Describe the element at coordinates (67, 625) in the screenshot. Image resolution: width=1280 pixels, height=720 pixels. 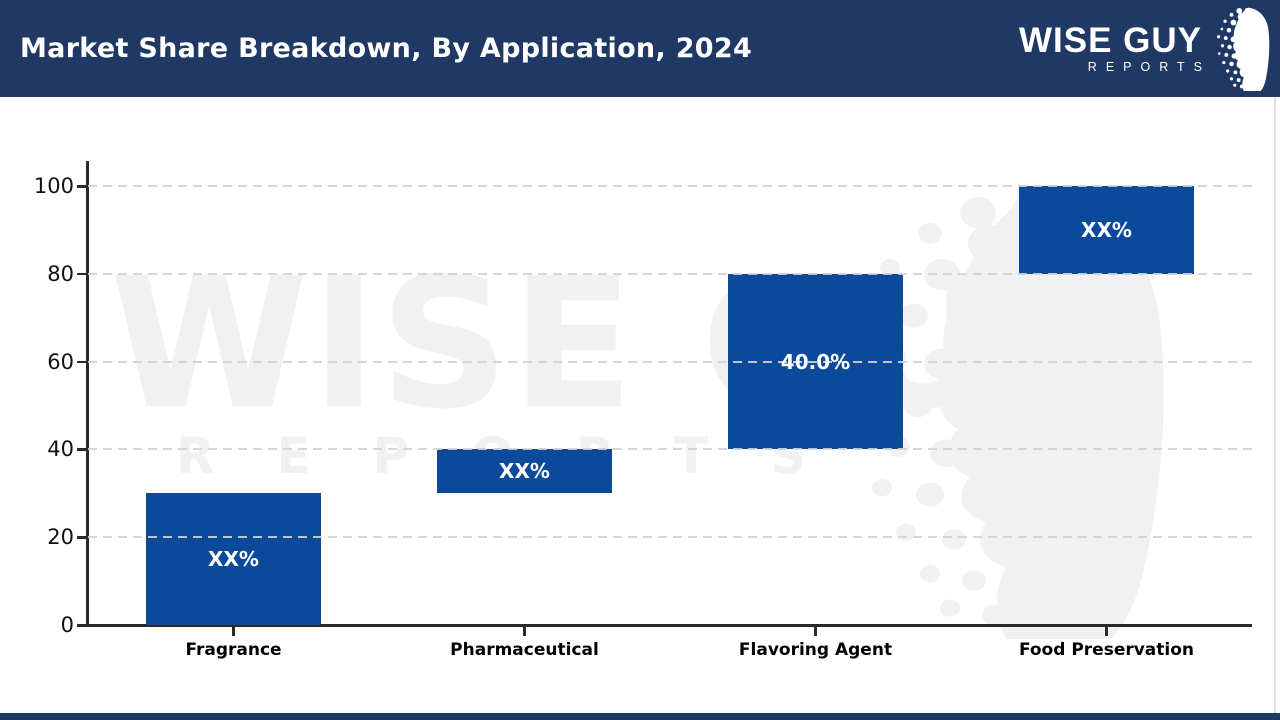
I see `y-tick-label: 0` at that location.